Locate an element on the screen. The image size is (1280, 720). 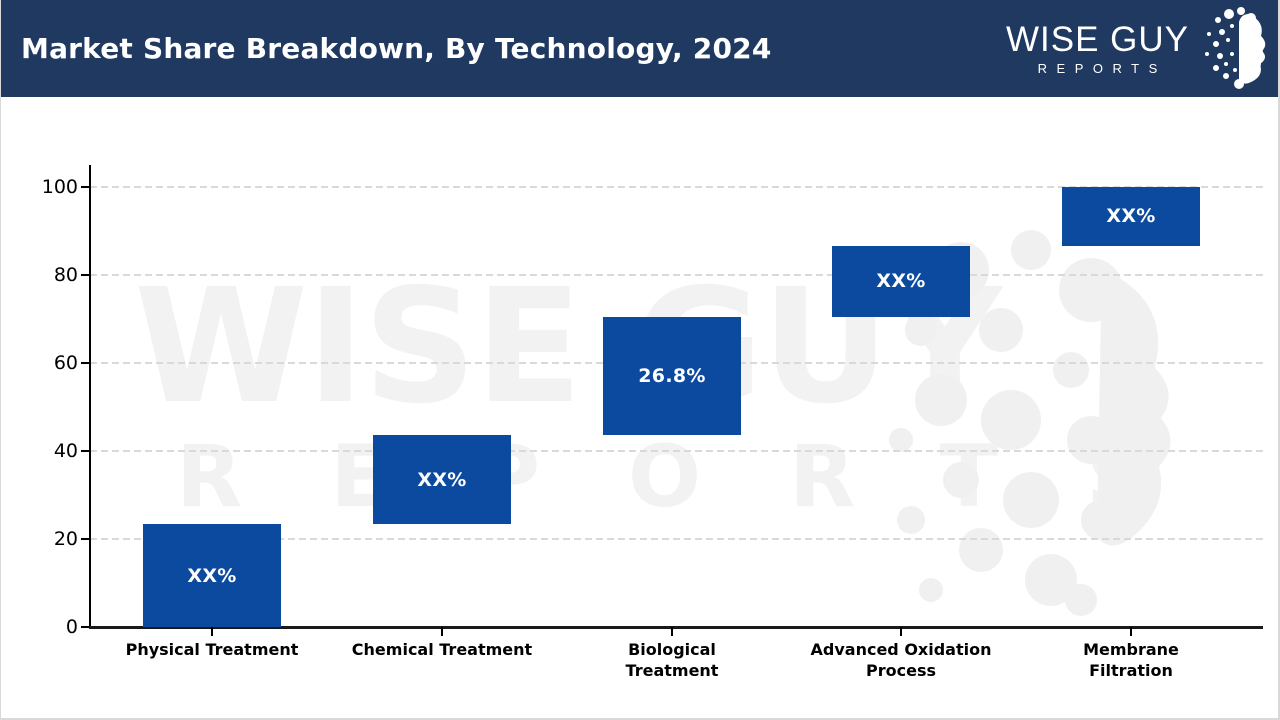
y-axis-line is located at coordinates (90, 397).